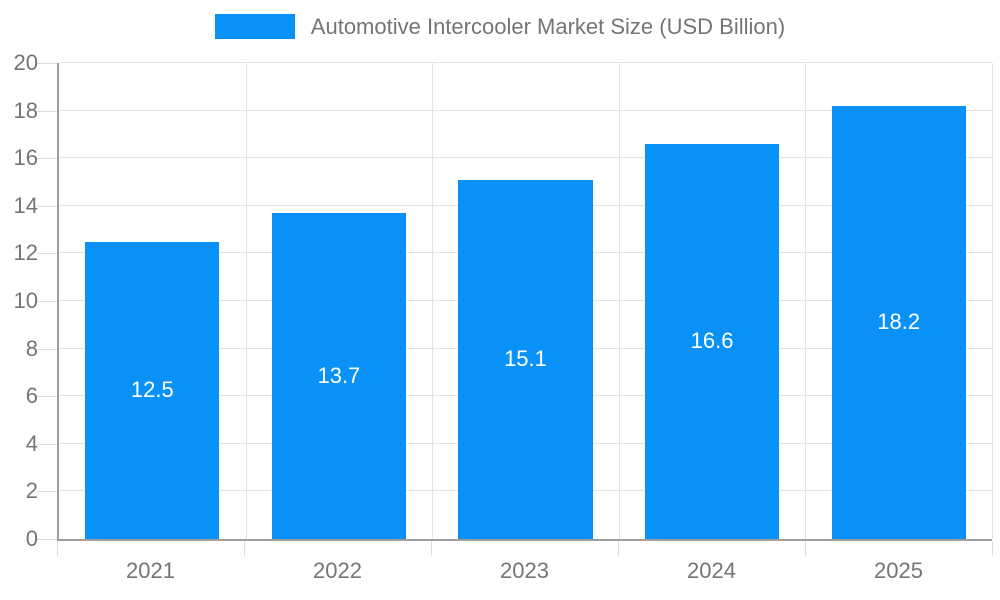 This screenshot has height=600, width=1000. I want to click on y-axis-line, so click(58, 302).